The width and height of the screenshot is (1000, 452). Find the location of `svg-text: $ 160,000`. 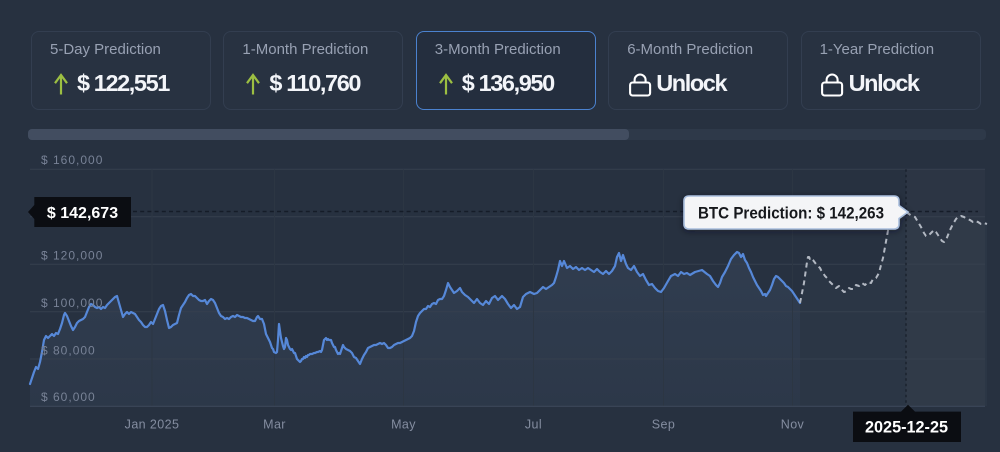

svg-text: $ 160,000 is located at coordinates (72, 160).